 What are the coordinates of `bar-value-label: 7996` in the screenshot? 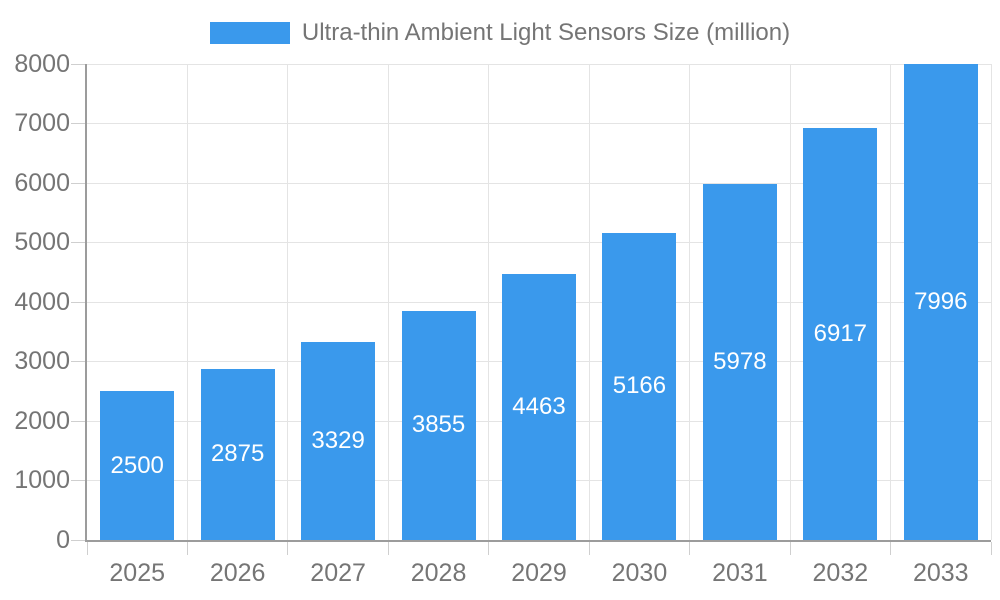 It's located at (941, 302).